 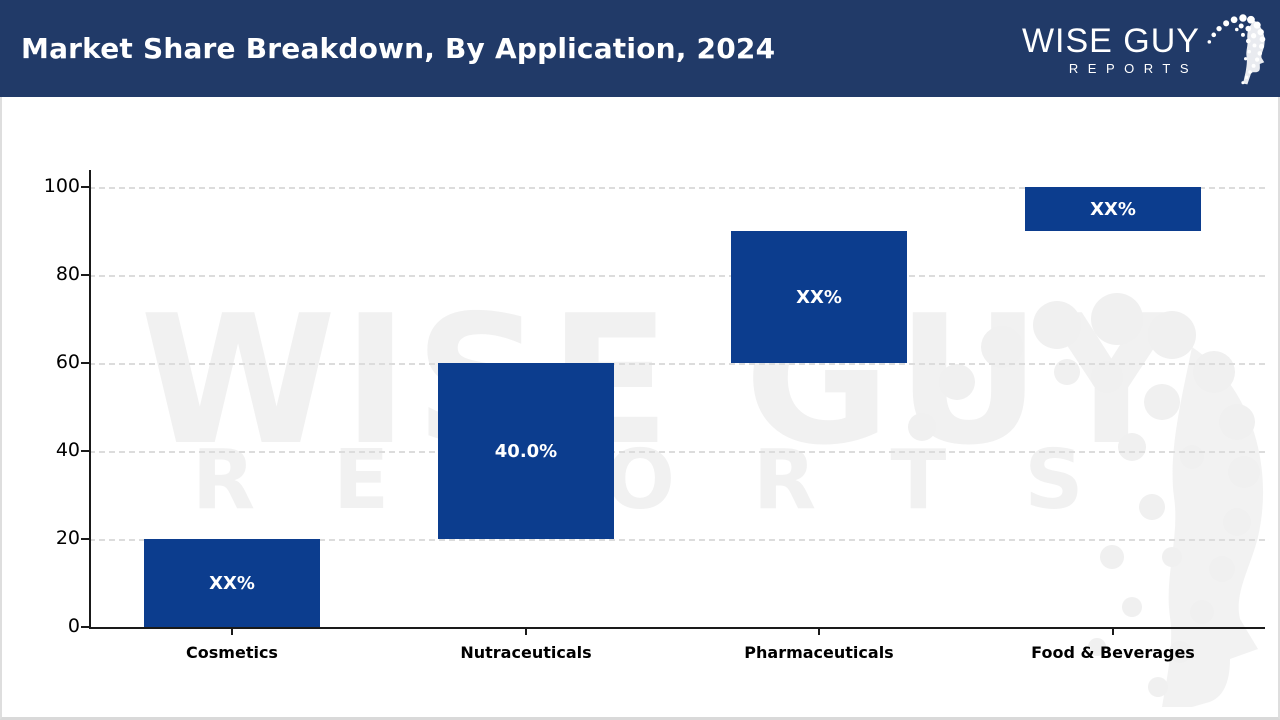 I want to click on brand-logo: WISE GUY REPORTS, so click(x=1144, y=49).